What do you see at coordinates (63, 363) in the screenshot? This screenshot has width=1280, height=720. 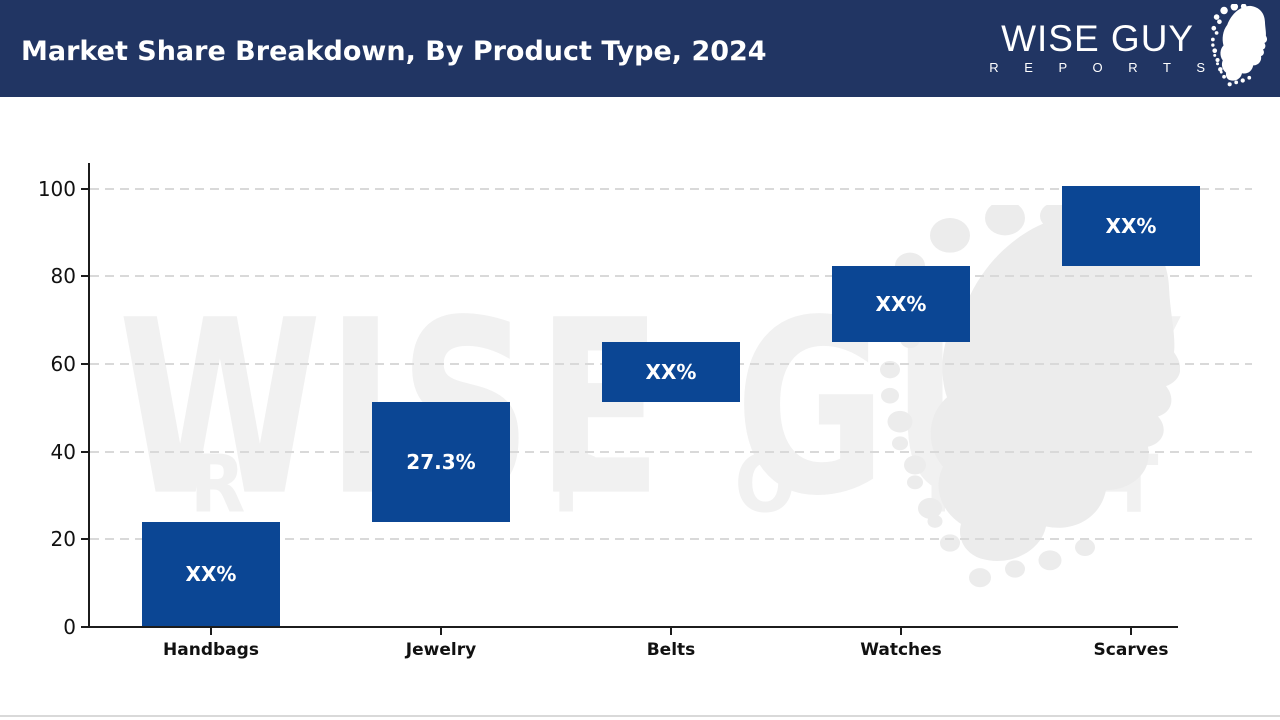 I see `y-tick-label-60: 60` at bounding box center [63, 363].